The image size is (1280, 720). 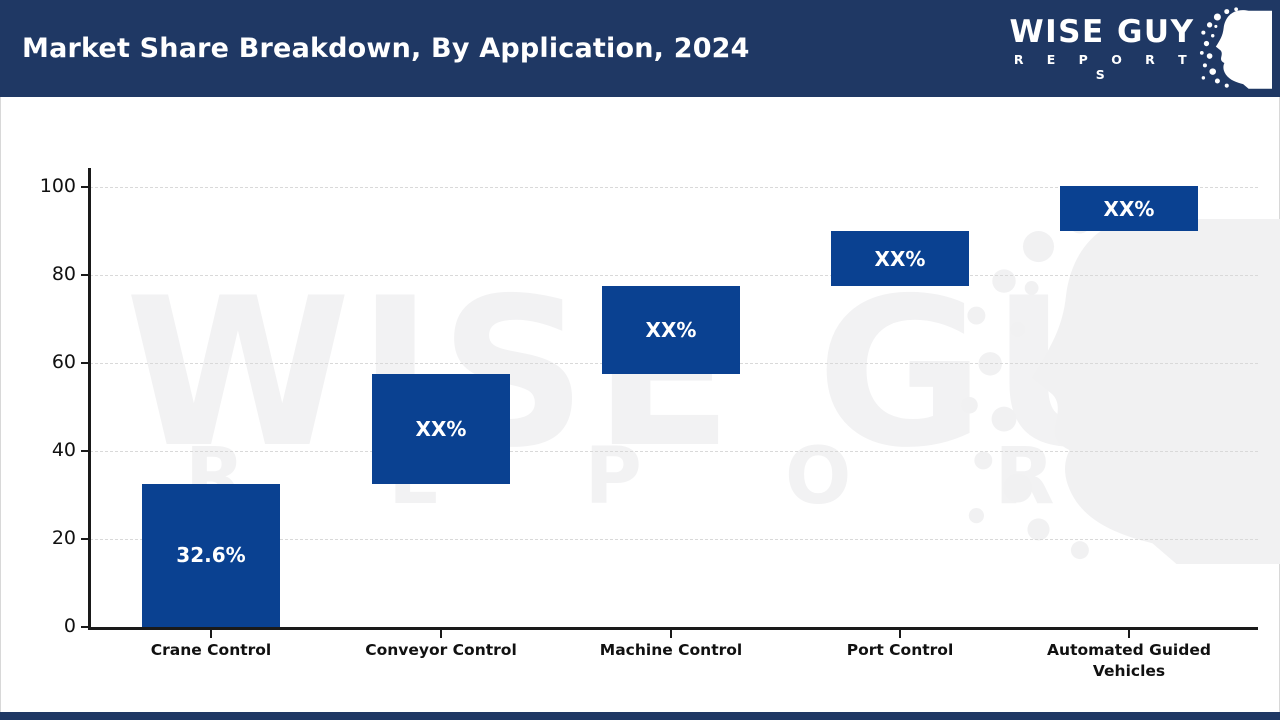 I want to click on x-category-label: Port Control, so click(x=900, y=650).